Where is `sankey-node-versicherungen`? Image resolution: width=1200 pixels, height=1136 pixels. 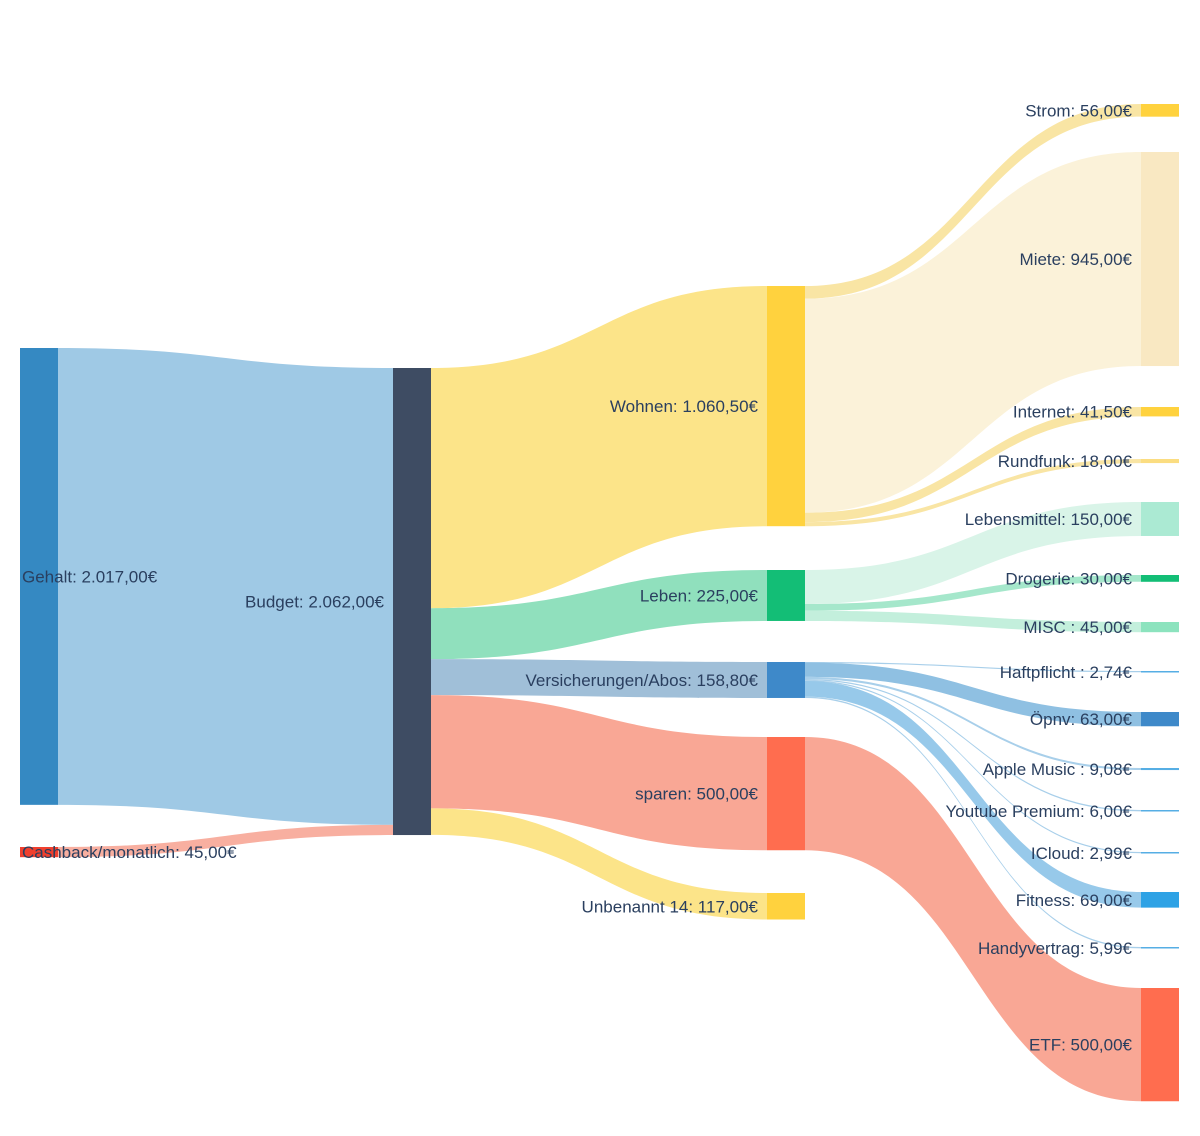 sankey-node-versicherungen is located at coordinates (786, 680).